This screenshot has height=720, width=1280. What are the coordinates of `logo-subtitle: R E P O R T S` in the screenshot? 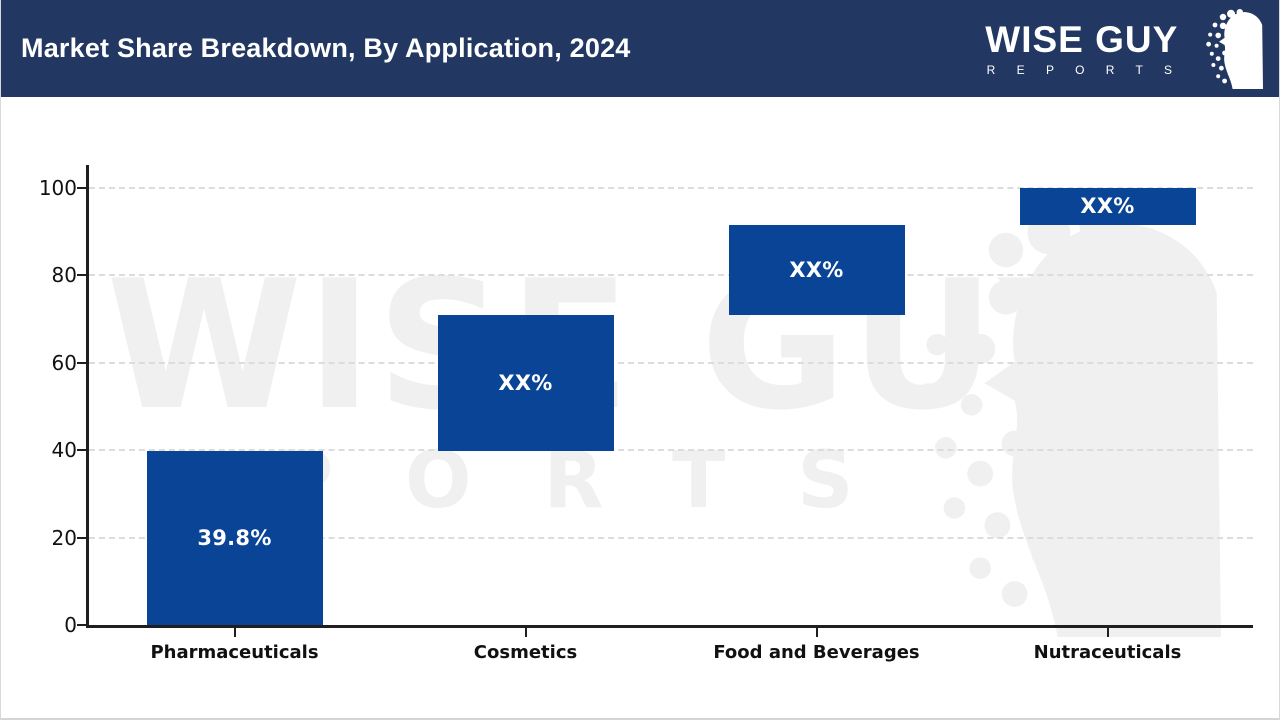 It's located at (1083, 69).